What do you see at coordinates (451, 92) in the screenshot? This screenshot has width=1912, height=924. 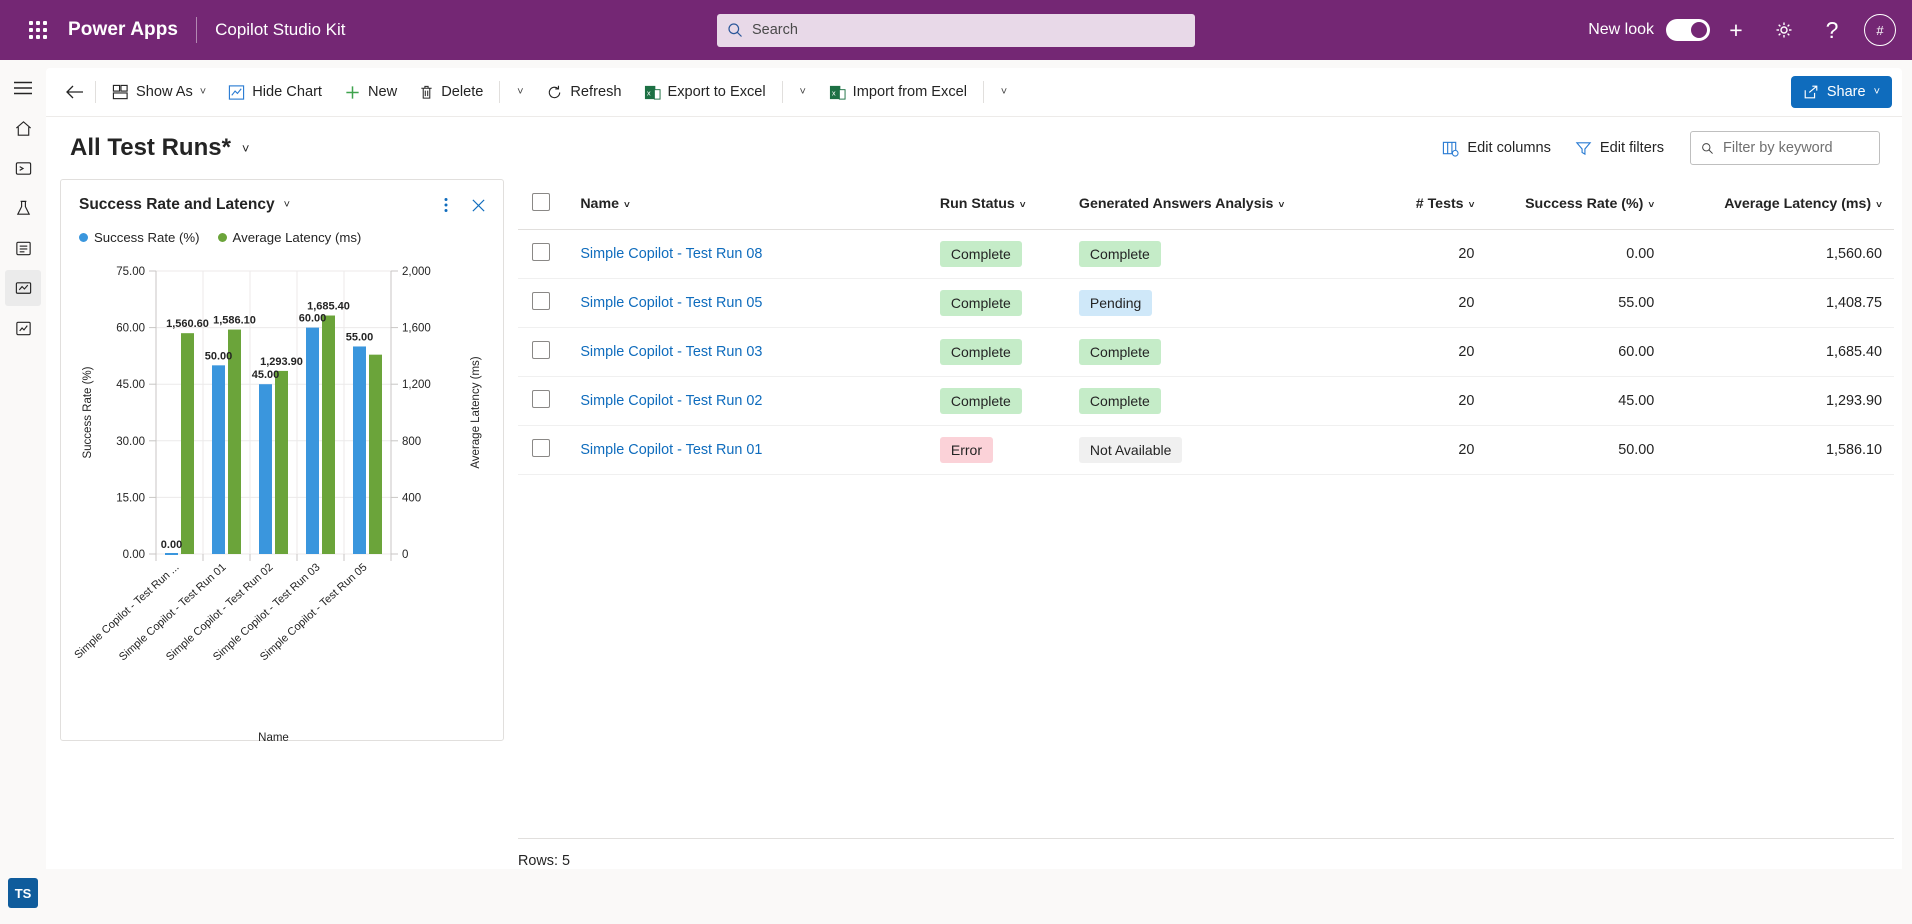 I see `delete-button: Delete` at bounding box center [451, 92].